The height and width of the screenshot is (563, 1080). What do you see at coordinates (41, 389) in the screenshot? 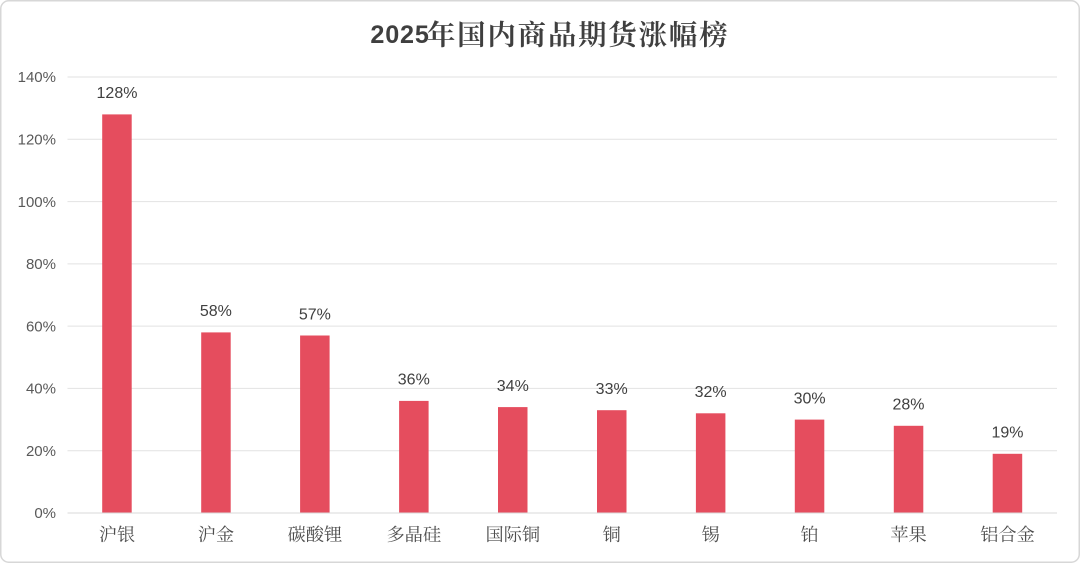
I see `svg-text: 40%` at bounding box center [41, 389].